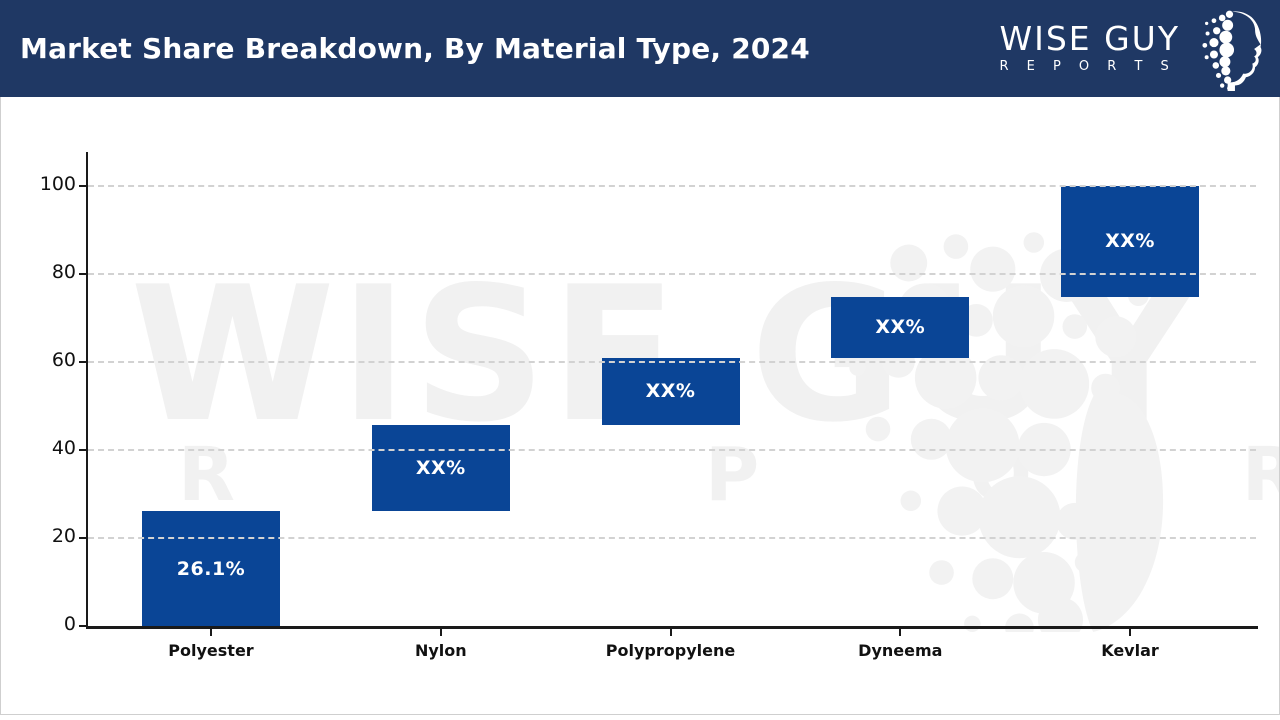 This screenshot has width=1280, height=720. Describe the element at coordinates (69, 624) in the screenshot. I see `y-tick-label: 0` at that location.